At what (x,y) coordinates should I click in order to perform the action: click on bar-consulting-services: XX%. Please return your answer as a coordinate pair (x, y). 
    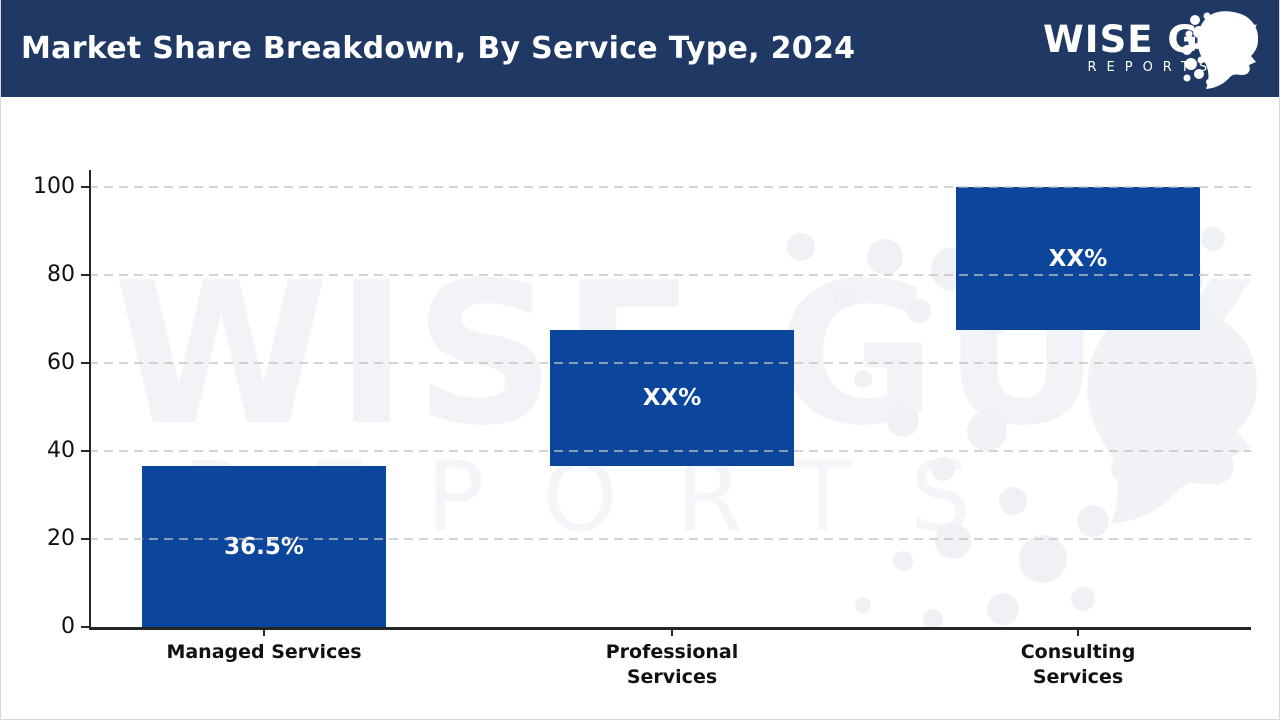
    Looking at the image, I should click on (1078, 258).